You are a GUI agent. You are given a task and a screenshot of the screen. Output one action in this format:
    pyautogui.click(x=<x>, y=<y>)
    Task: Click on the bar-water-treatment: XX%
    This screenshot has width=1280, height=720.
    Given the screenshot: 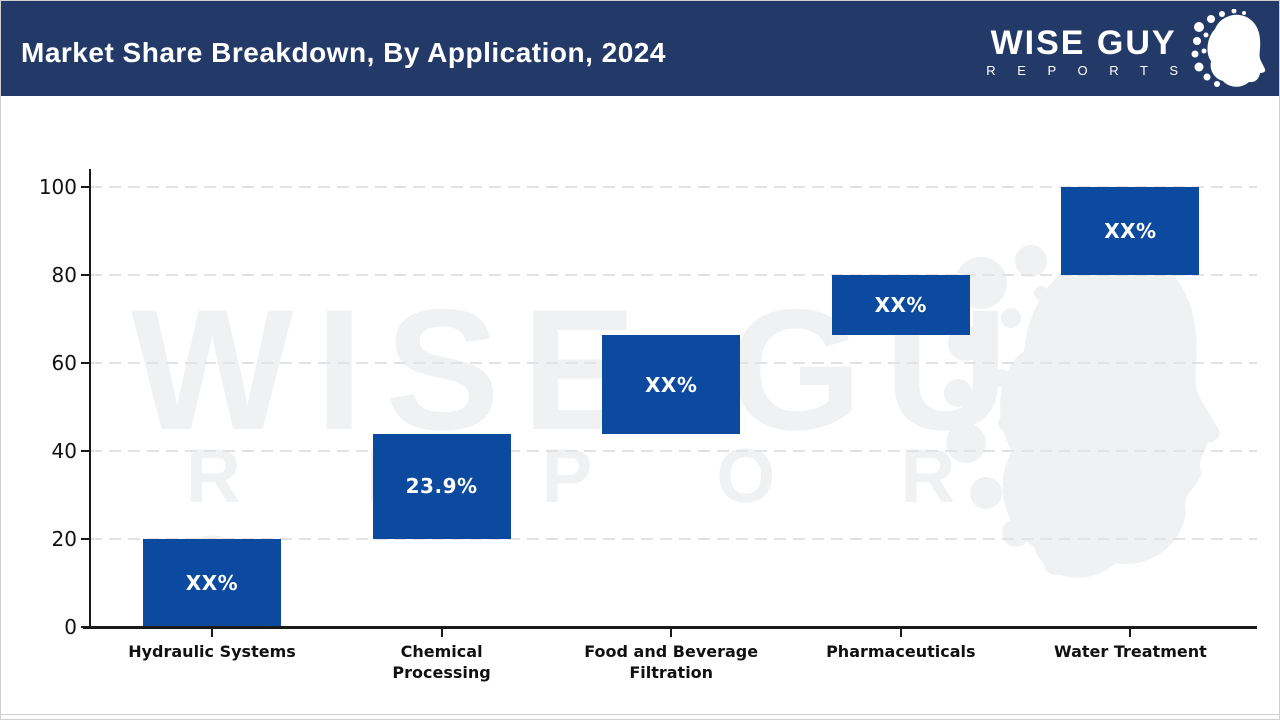 What is the action you would take?
    pyautogui.click(x=1130, y=231)
    